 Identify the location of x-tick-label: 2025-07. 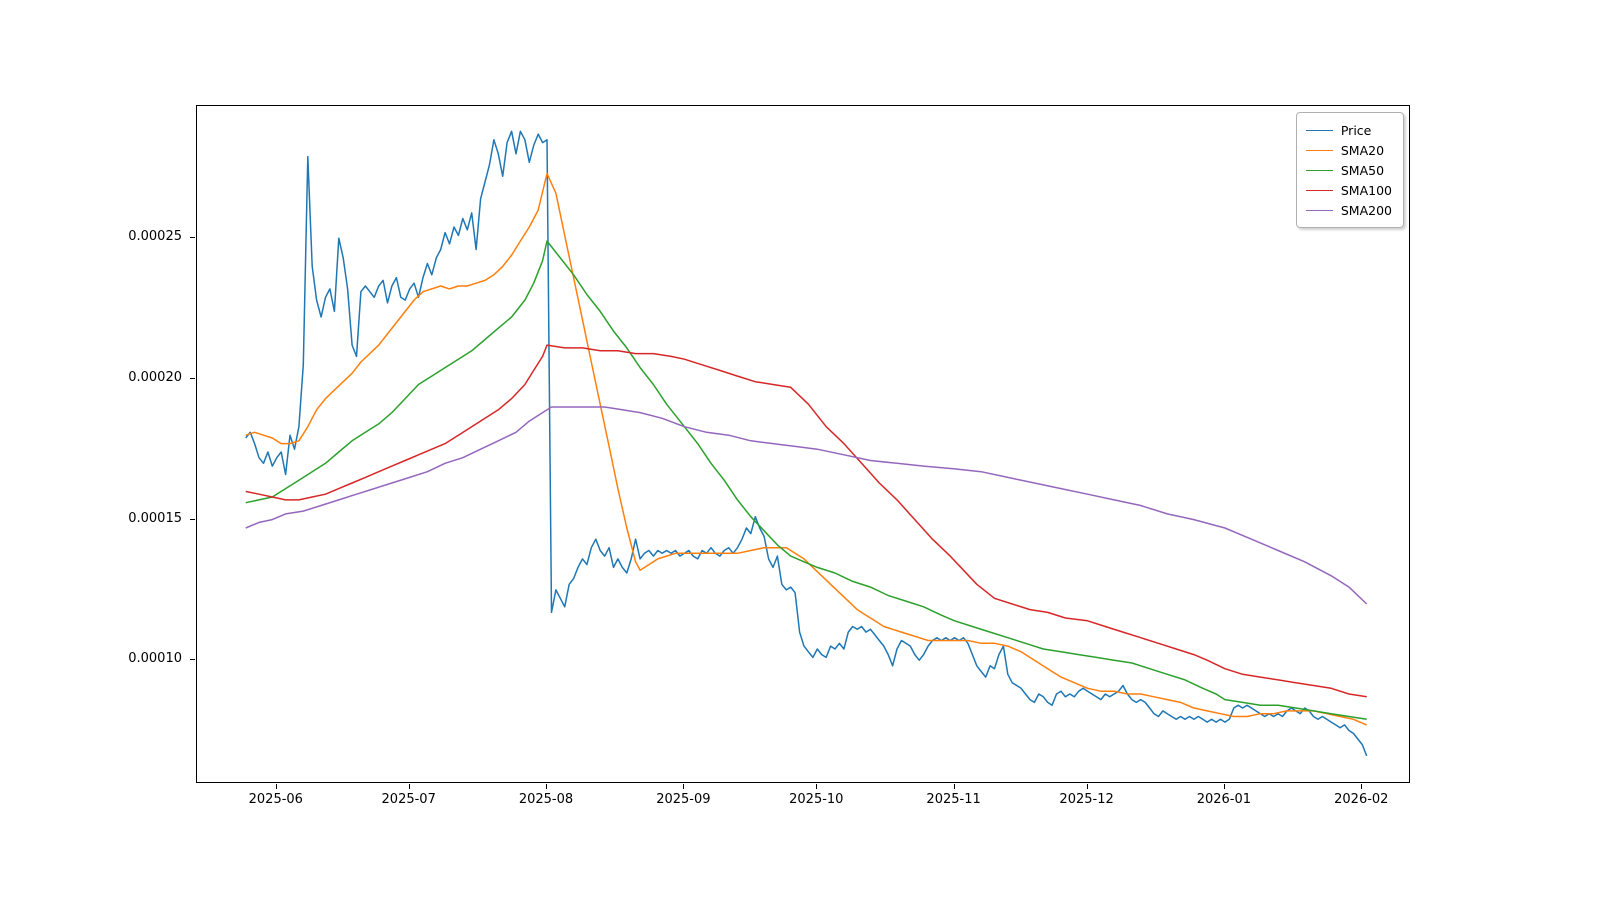
(408, 799).